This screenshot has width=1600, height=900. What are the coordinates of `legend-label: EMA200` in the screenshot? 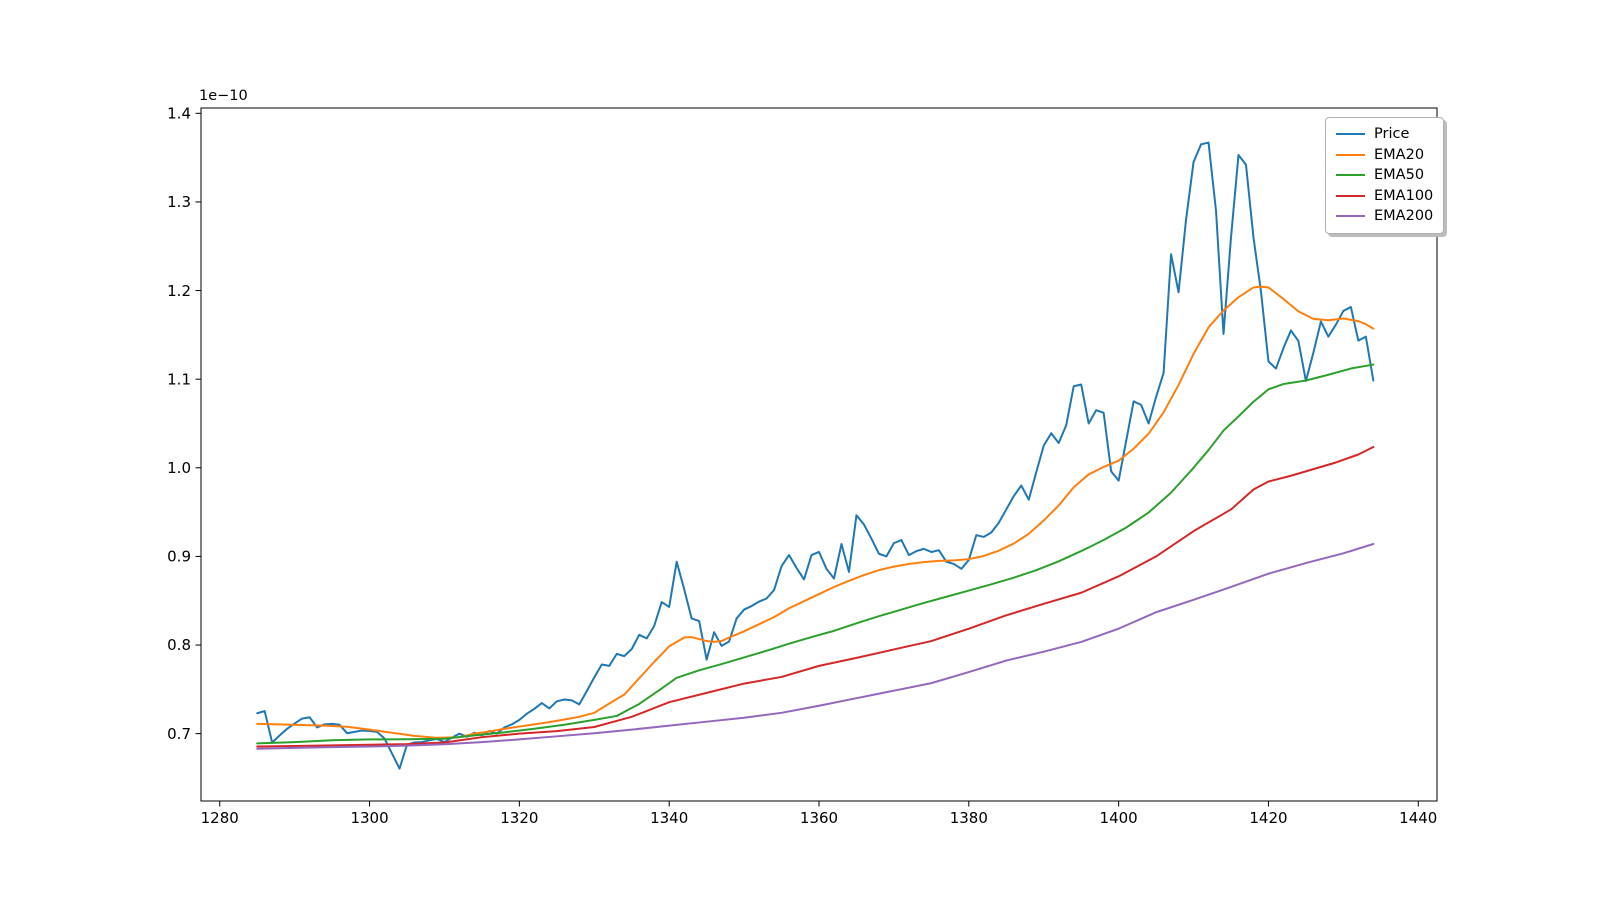 It's located at (1404, 216).